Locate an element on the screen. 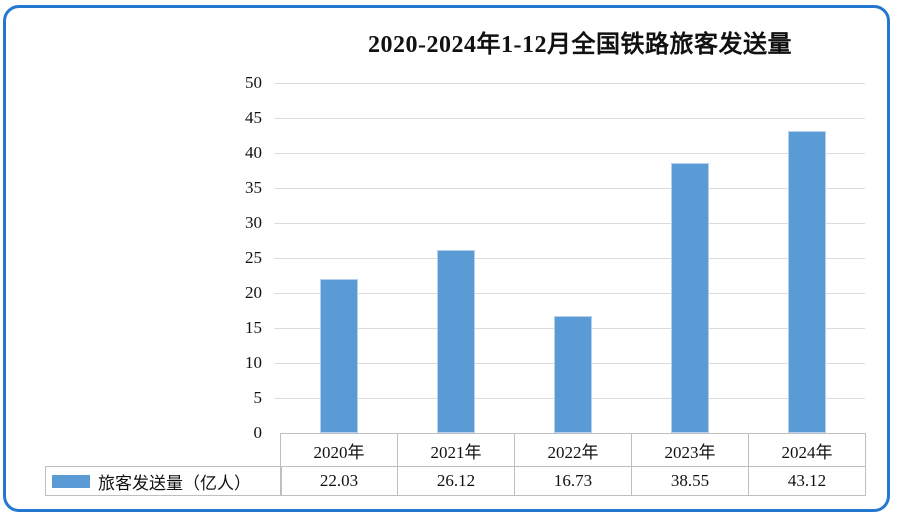 Image resolution: width=898 pixels, height=529 pixels. y-axis-tick-label: 5 is located at coordinates (258, 397).